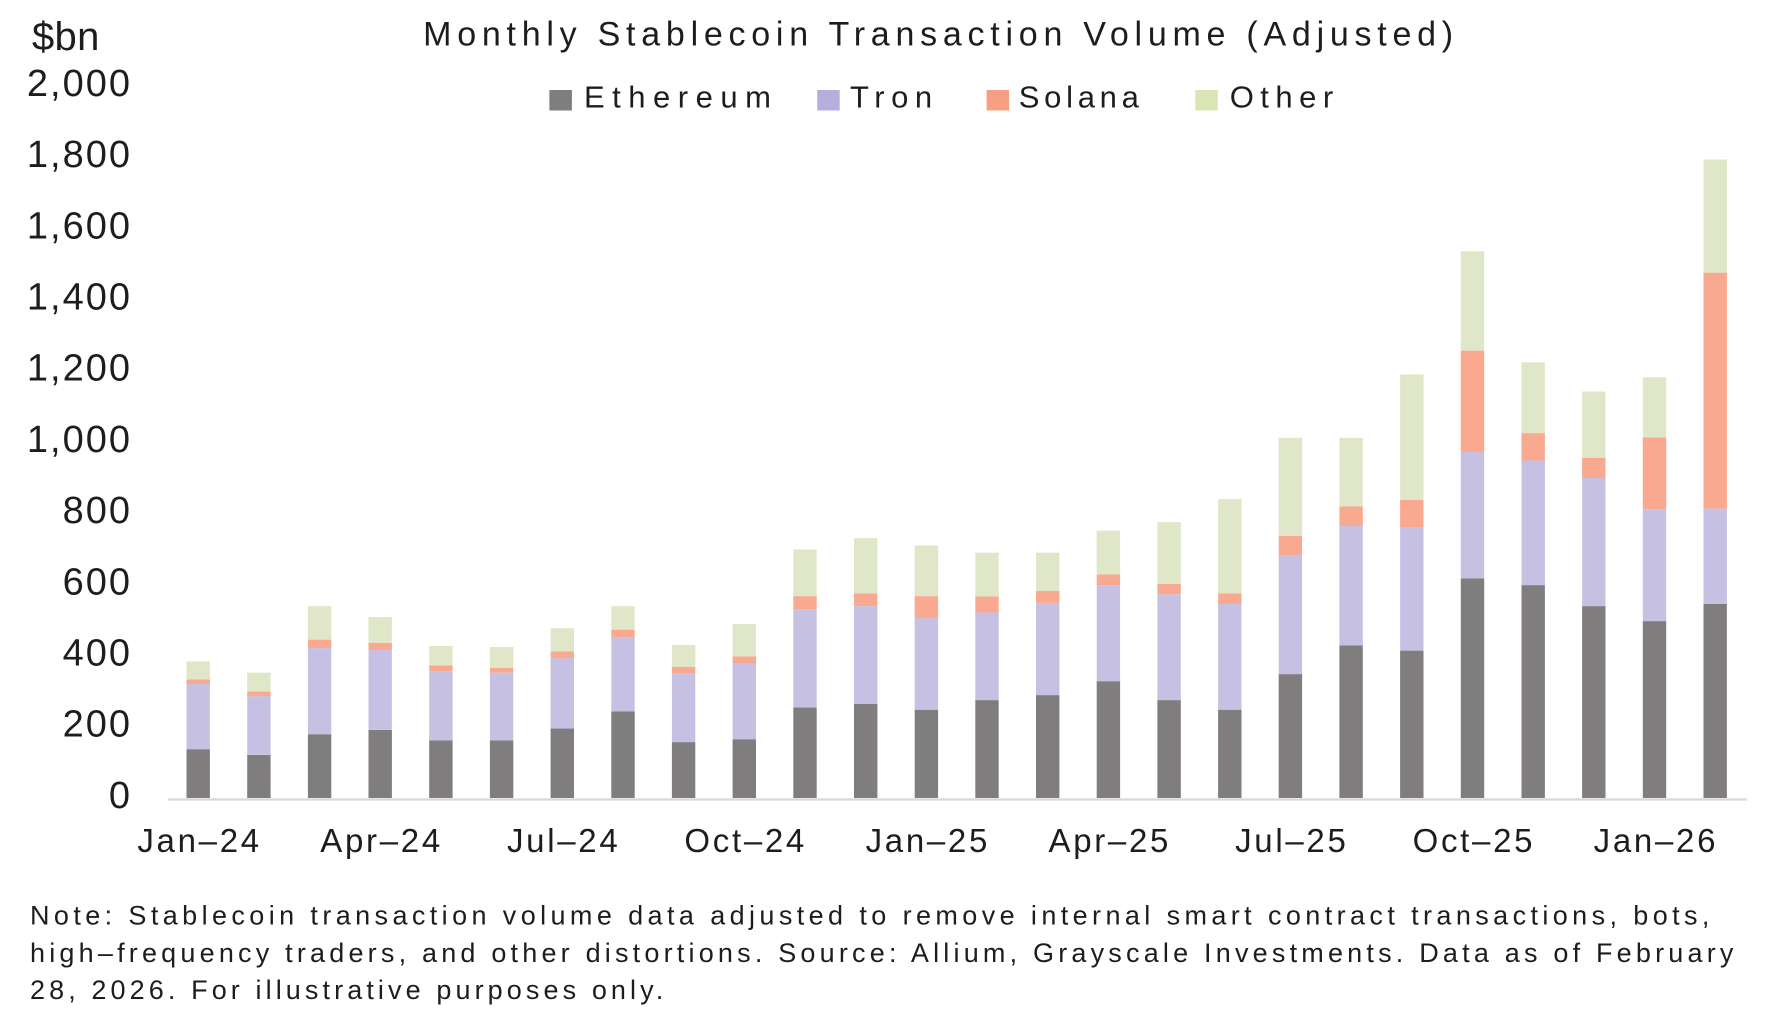 Image resolution: width=1792 pixels, height=1024 pixels. Describe the element at coordinates (563, 840) in the screenshot. I see `svg-text: Jul–24` at that location.